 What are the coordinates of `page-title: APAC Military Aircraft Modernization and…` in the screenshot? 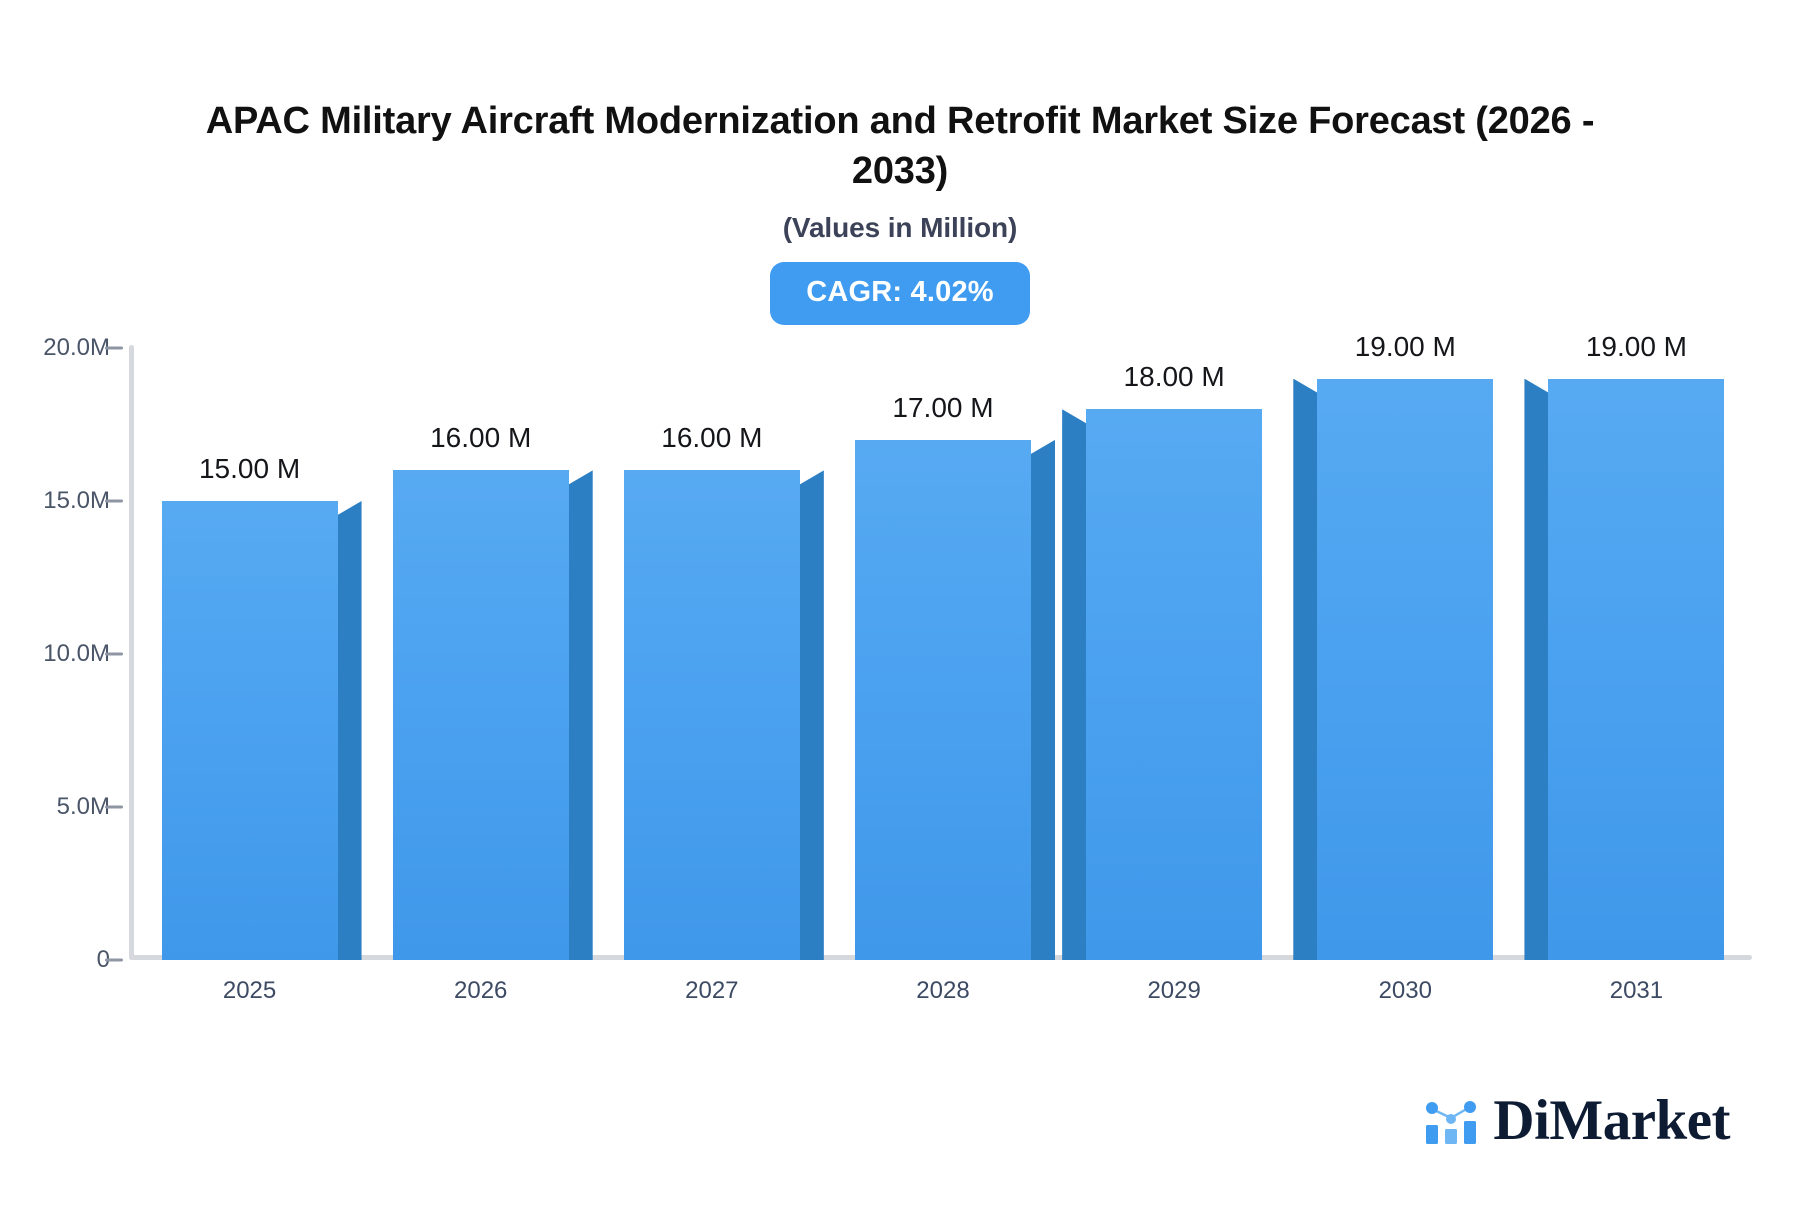 It's located at (900, 146).